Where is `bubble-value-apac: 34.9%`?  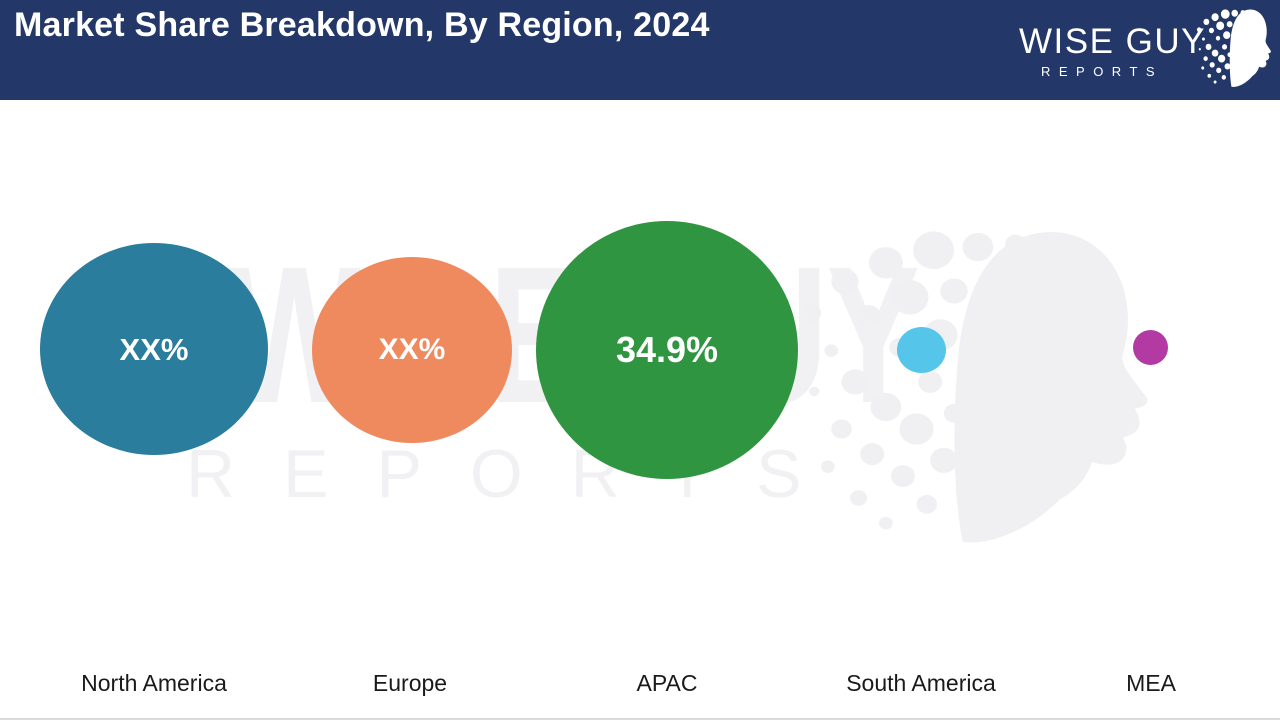
bubble-value-apac: 34.9% is located at coordinates (667, 349).